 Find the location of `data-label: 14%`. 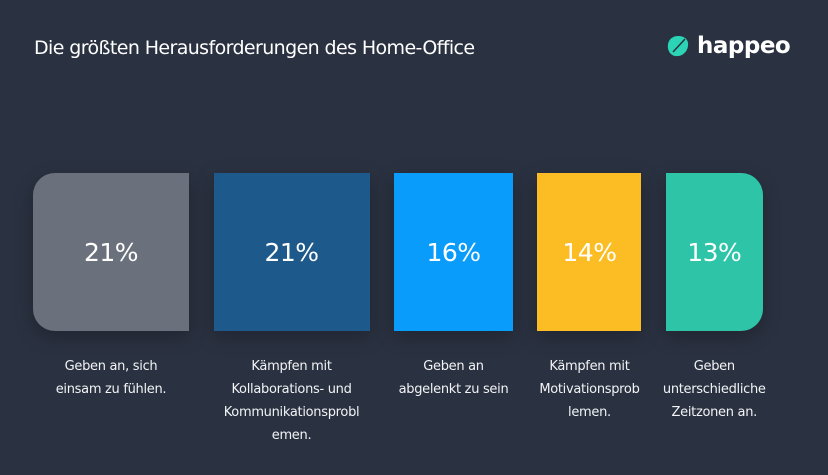

data-label: 14% is located at coordinates (589, 252).